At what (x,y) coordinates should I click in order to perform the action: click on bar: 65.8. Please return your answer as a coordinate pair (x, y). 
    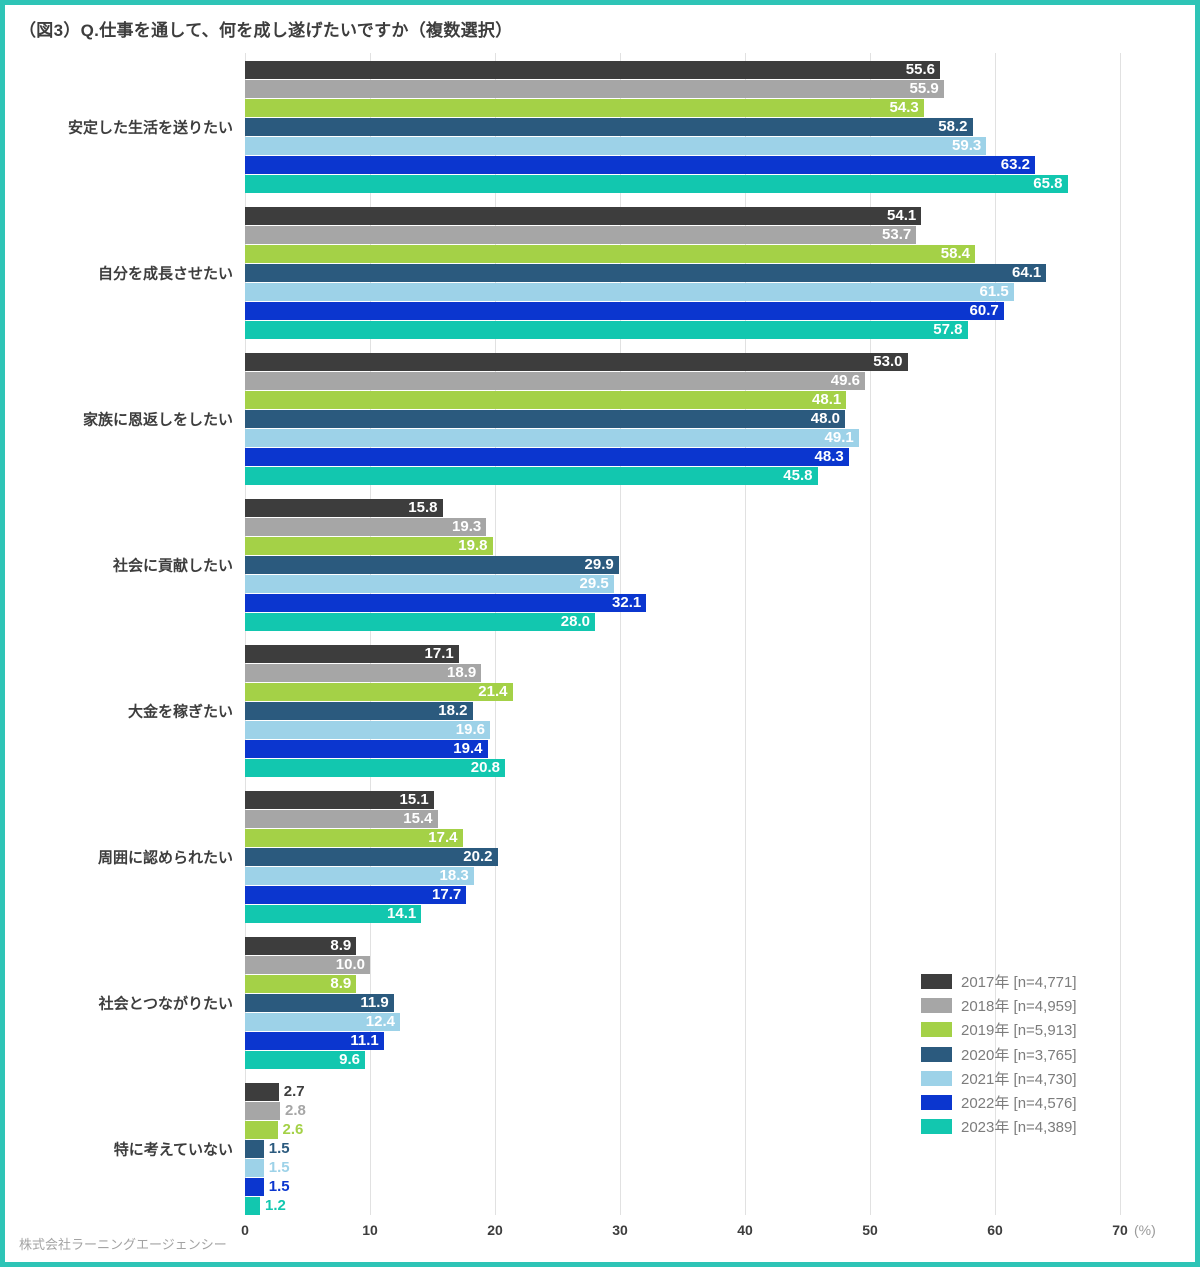
    Looking at the image, I should click on (656, 183).